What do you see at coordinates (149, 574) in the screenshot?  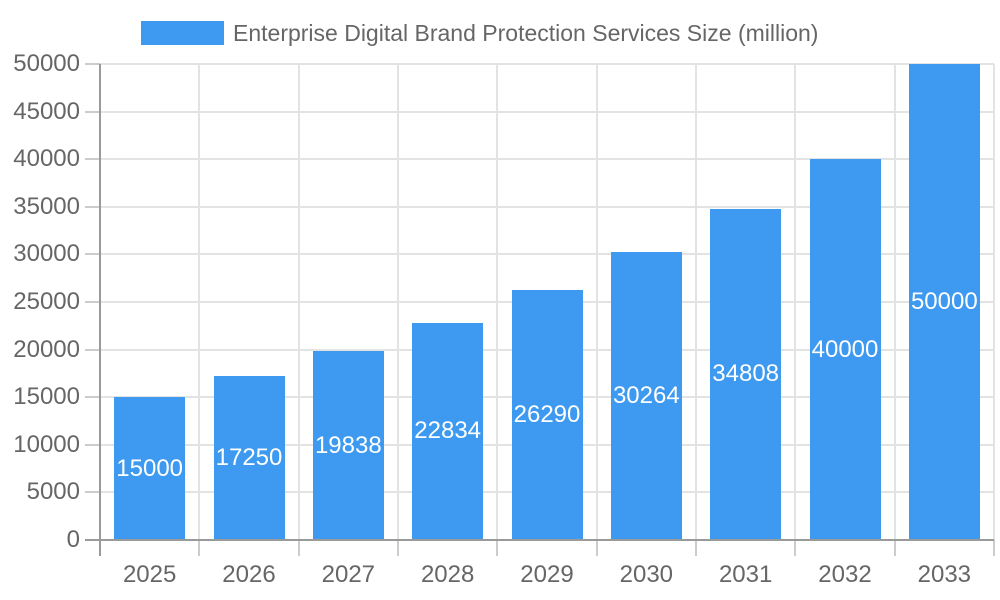 I see `x-axis-label: 2025` at bounding box center [149, 574].